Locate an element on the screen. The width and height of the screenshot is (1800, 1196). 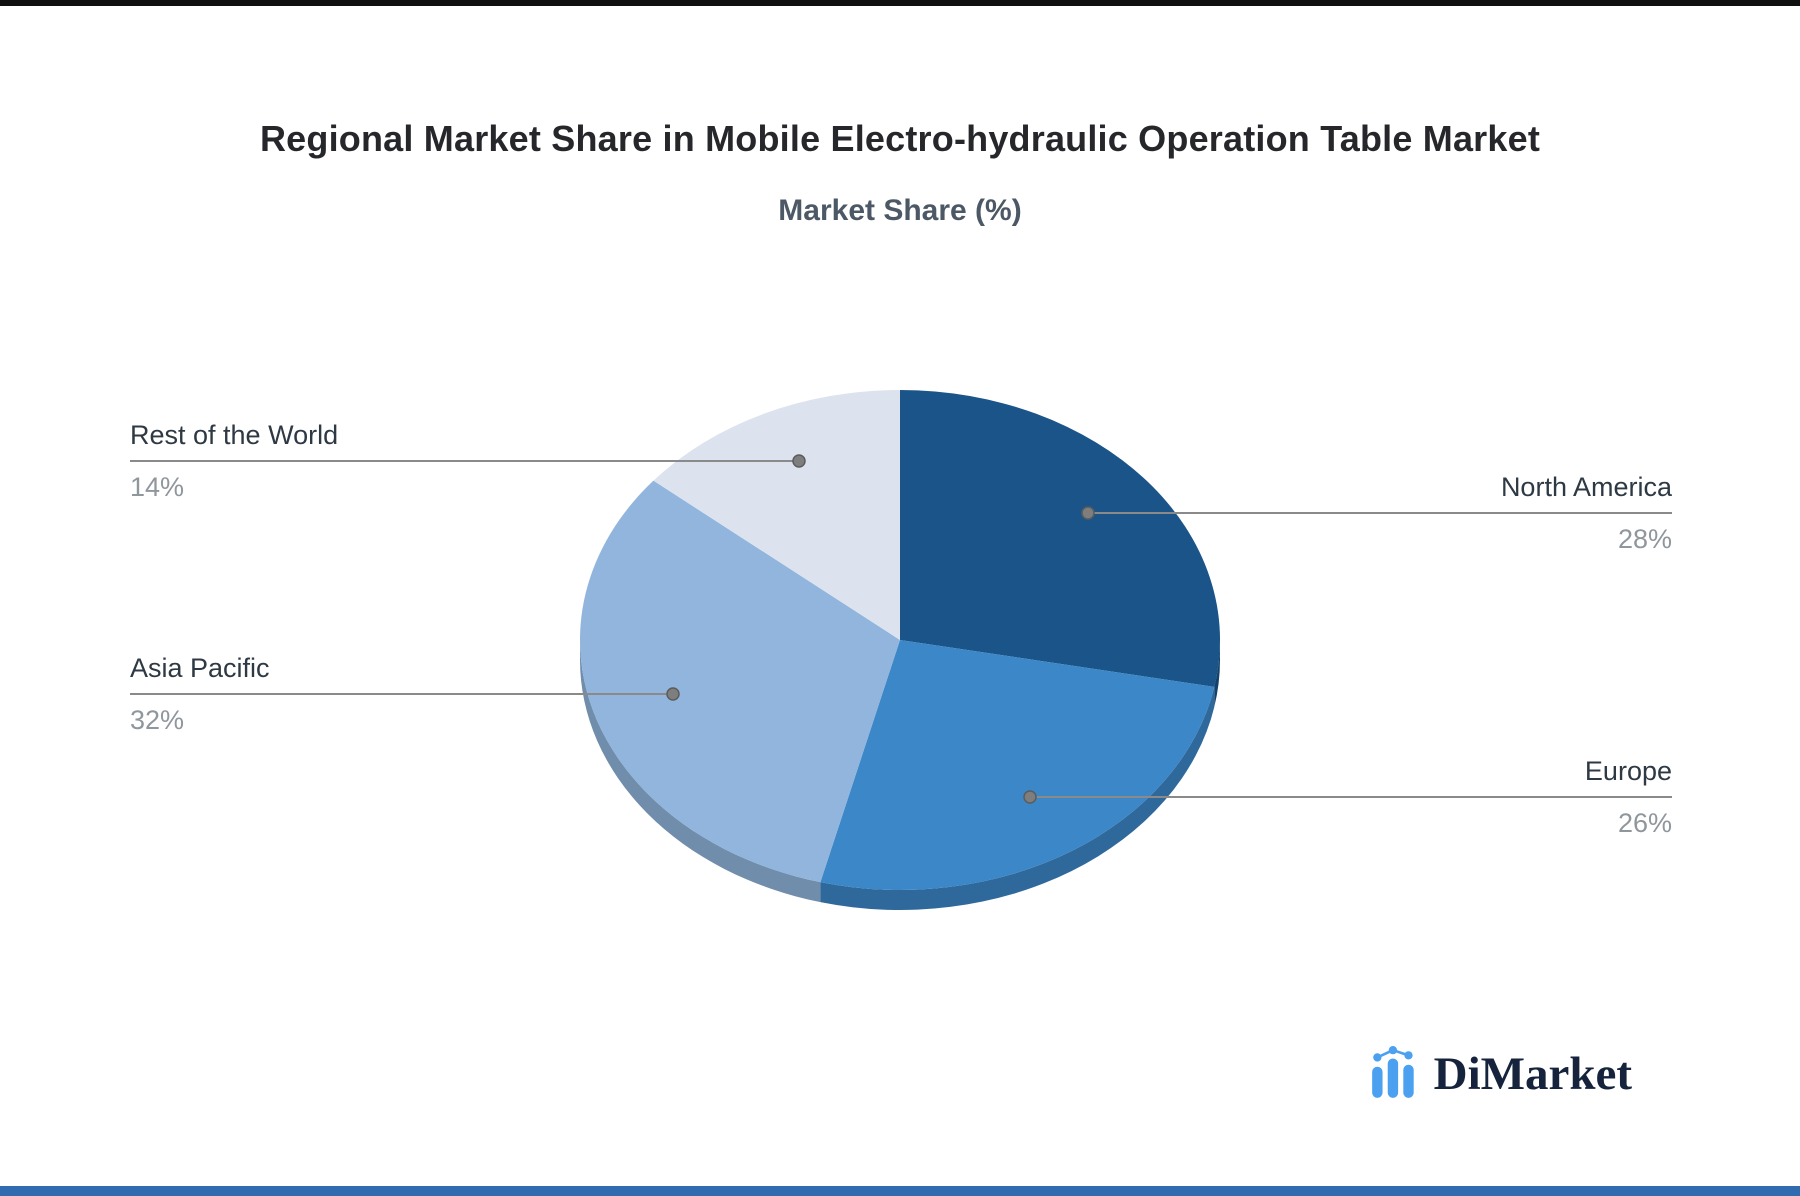
slice-label-rest-of-the-world: Rest of the World is located at coordinates (234, 435).